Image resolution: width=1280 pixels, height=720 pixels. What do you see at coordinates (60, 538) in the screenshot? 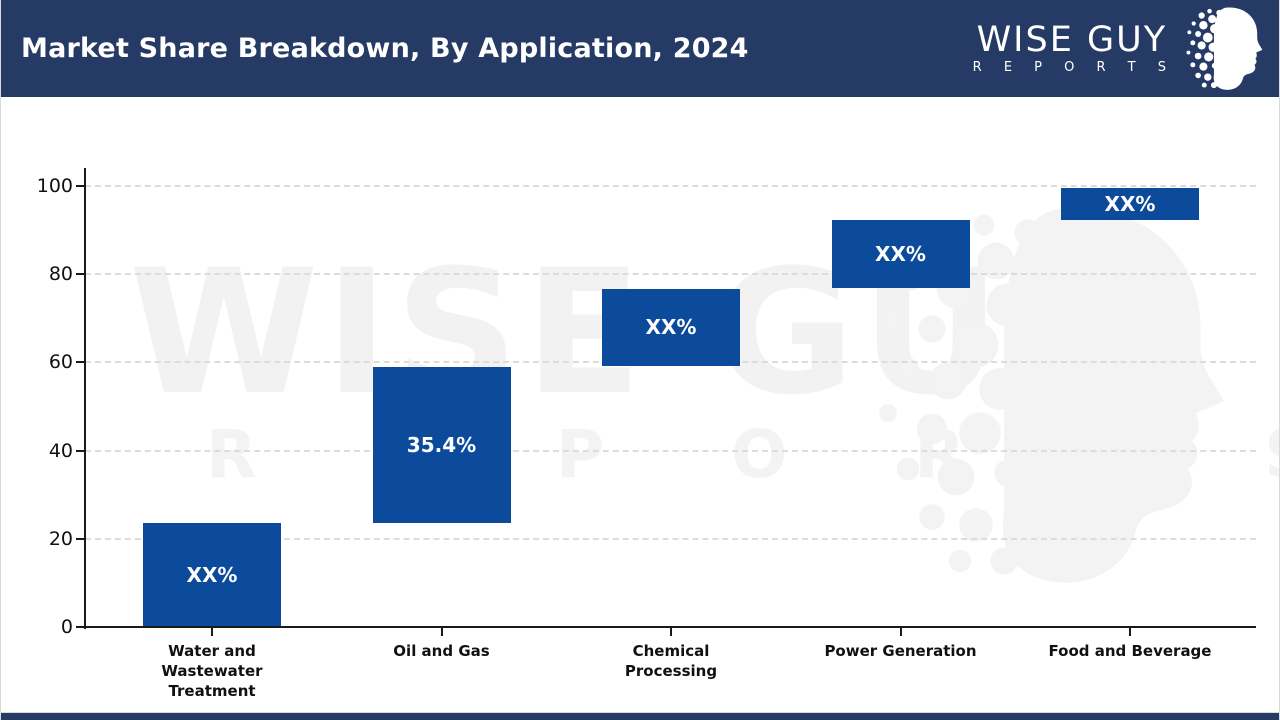
I see `y-tick-label-20: 20` at bounding box center [60, 538].